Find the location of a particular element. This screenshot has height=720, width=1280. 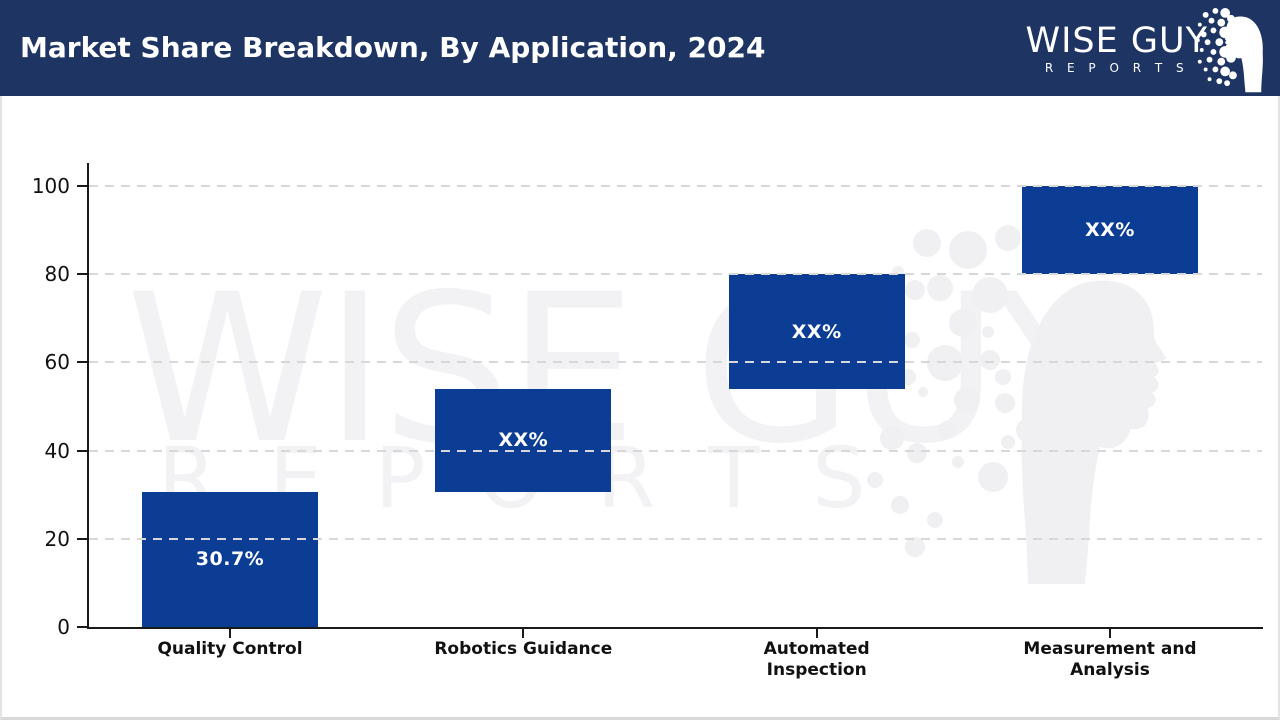

category-label-quality-control: Quality Control is located at coordinates (230, 649).